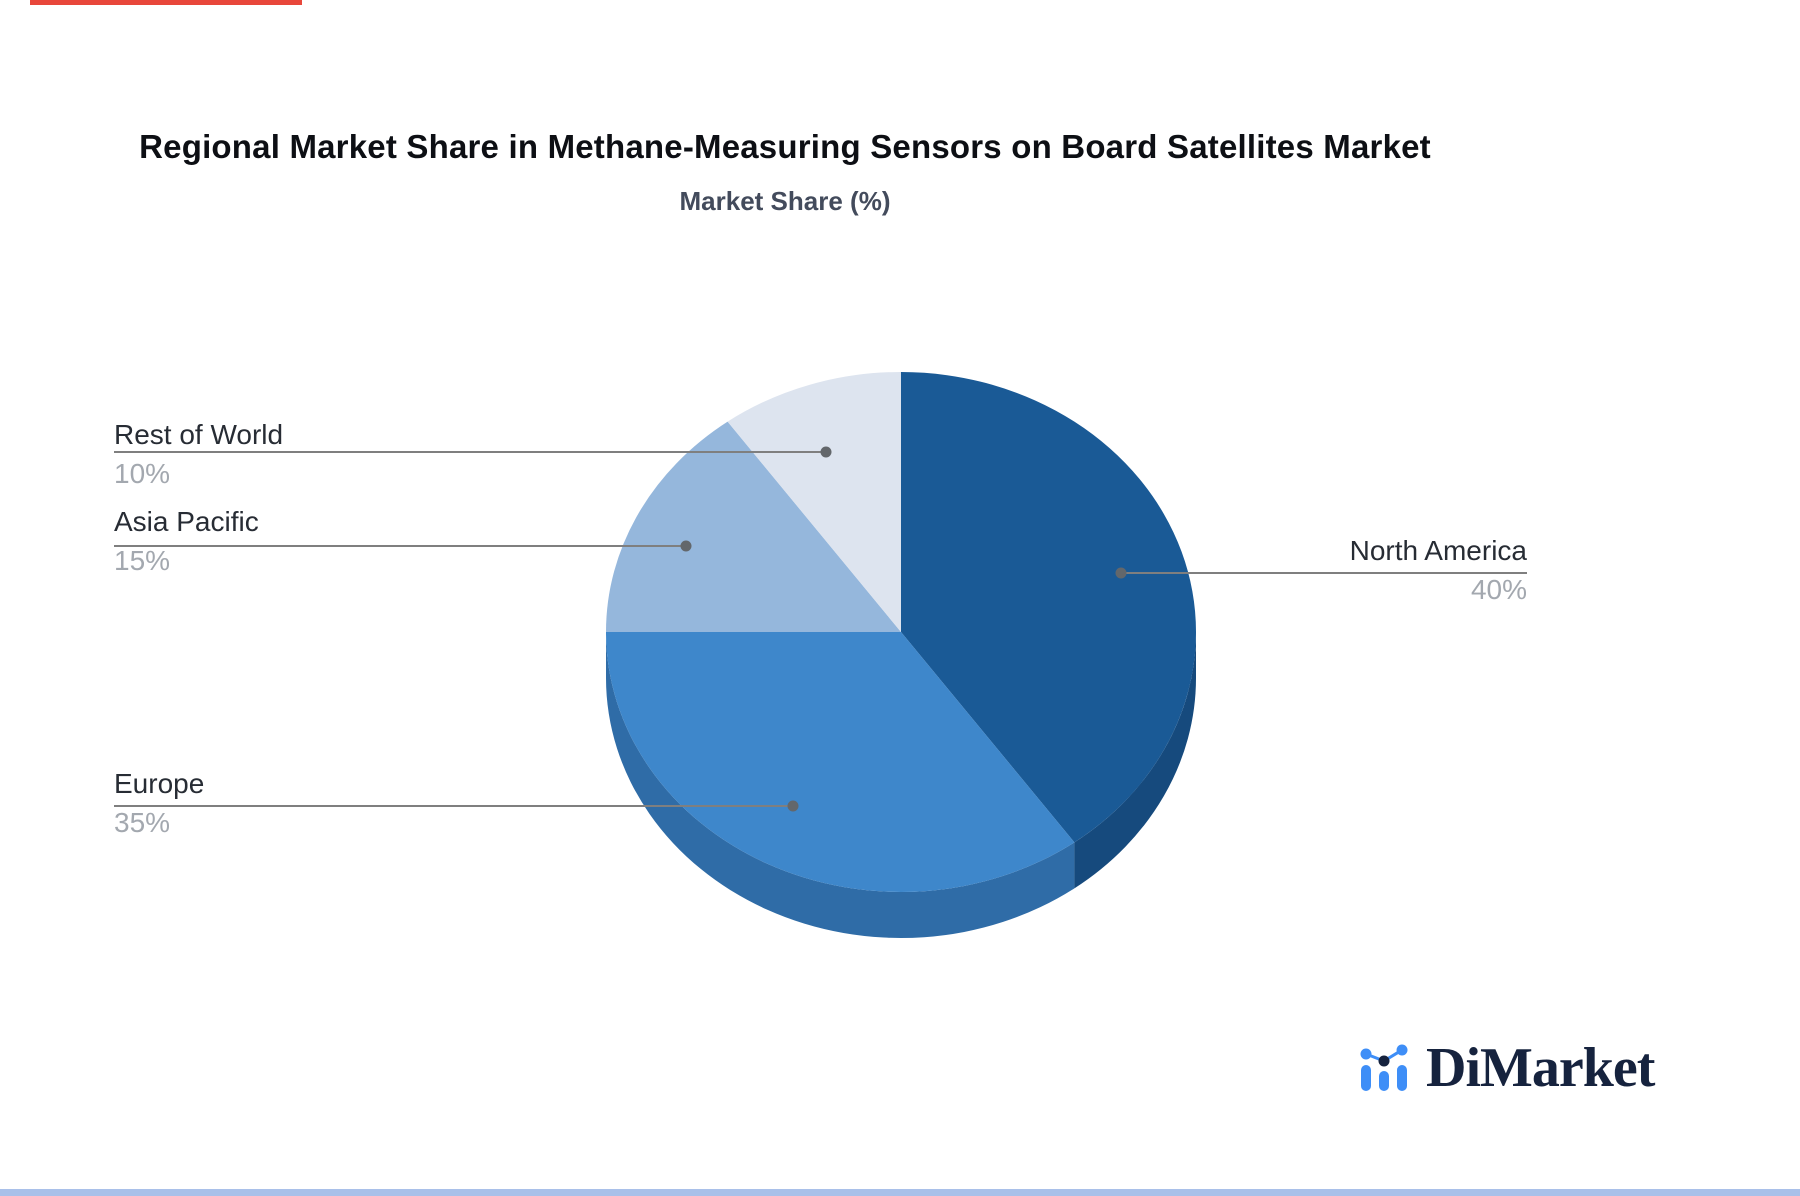  I want to click on slice-percent-rest-of-world: 10%, so click(142, 473).